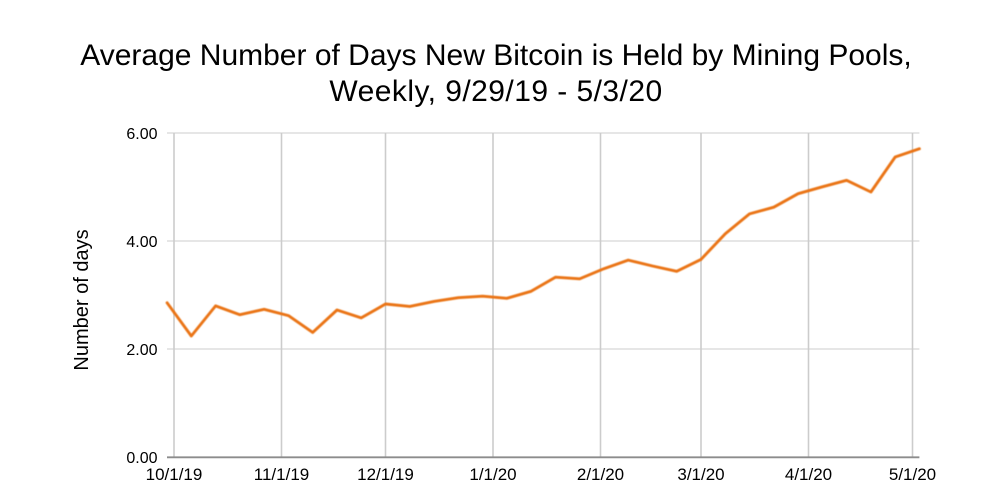 The image size is (988, 500). Describe the element at coordinates (600, 474) in the screenshot. I see `svg-text: 2/1/20` at that location.